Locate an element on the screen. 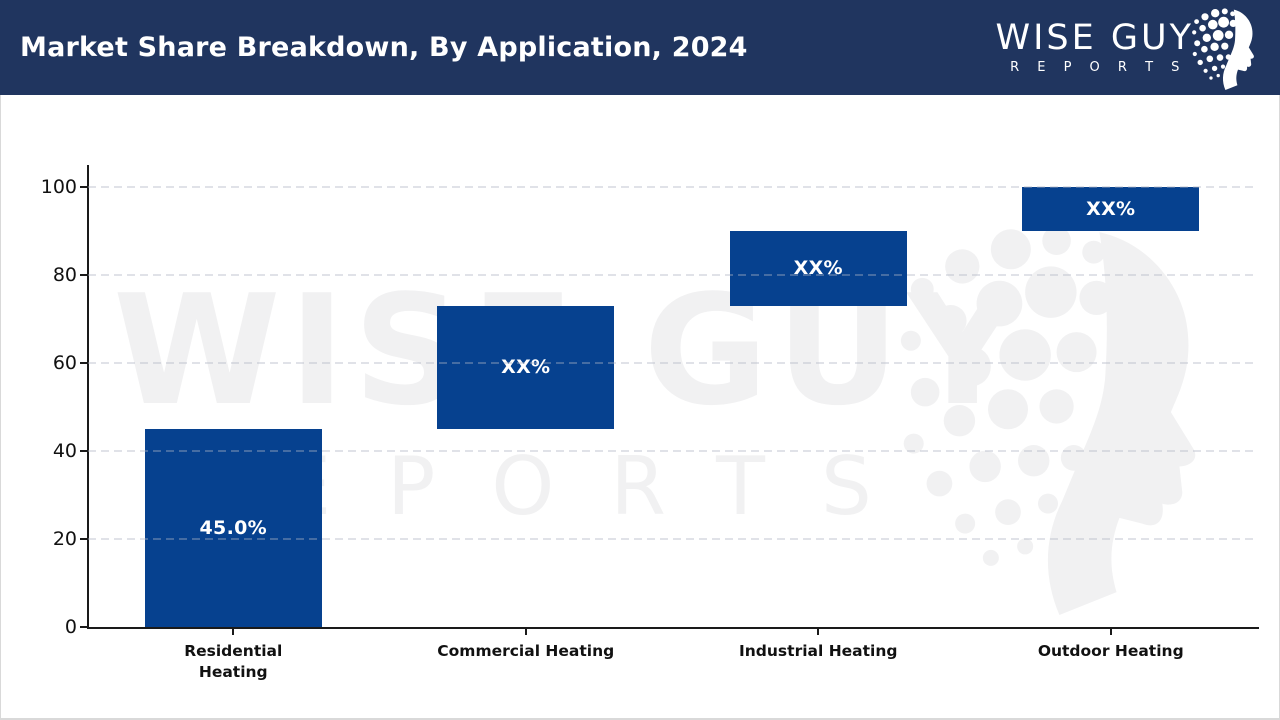 The width and height of the screenshot is (1280, 720). brand-name: WISE GUY is located at coordinates (1094, 37).